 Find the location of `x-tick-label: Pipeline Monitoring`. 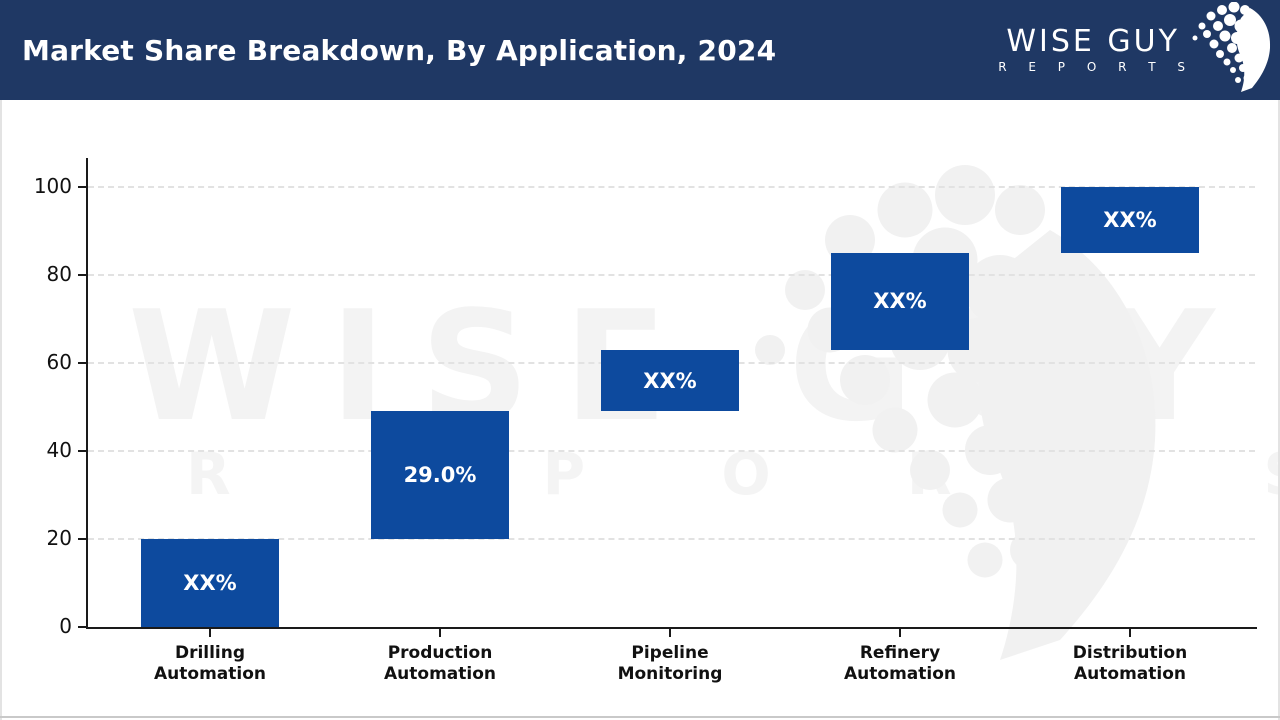

x-tick-label: Pipeline Monitoring is located at coordinates (670, 664).